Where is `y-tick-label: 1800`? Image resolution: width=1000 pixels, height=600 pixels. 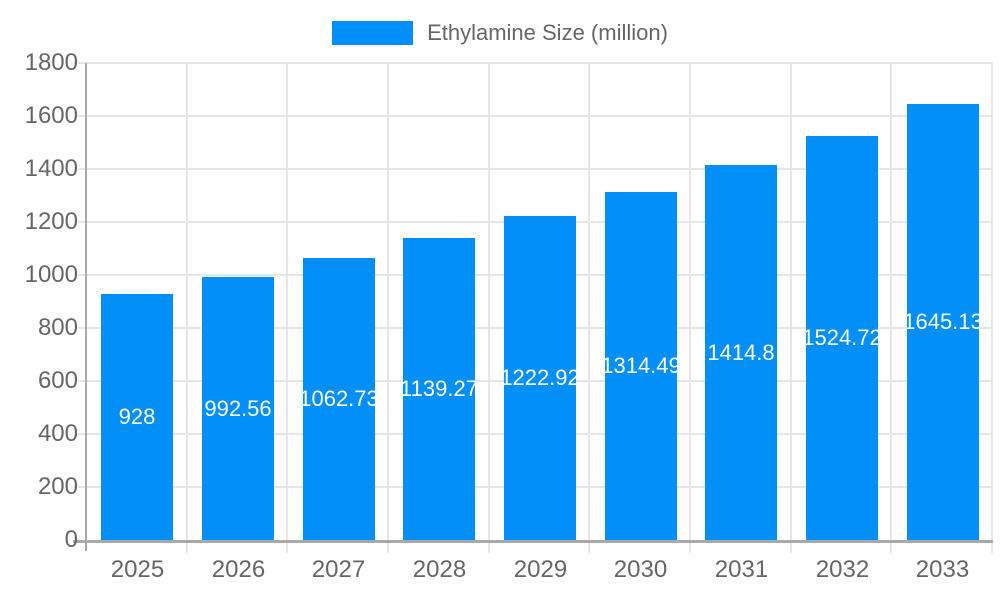
y-tick-label: 1800 is located at coordinates (51, 62).